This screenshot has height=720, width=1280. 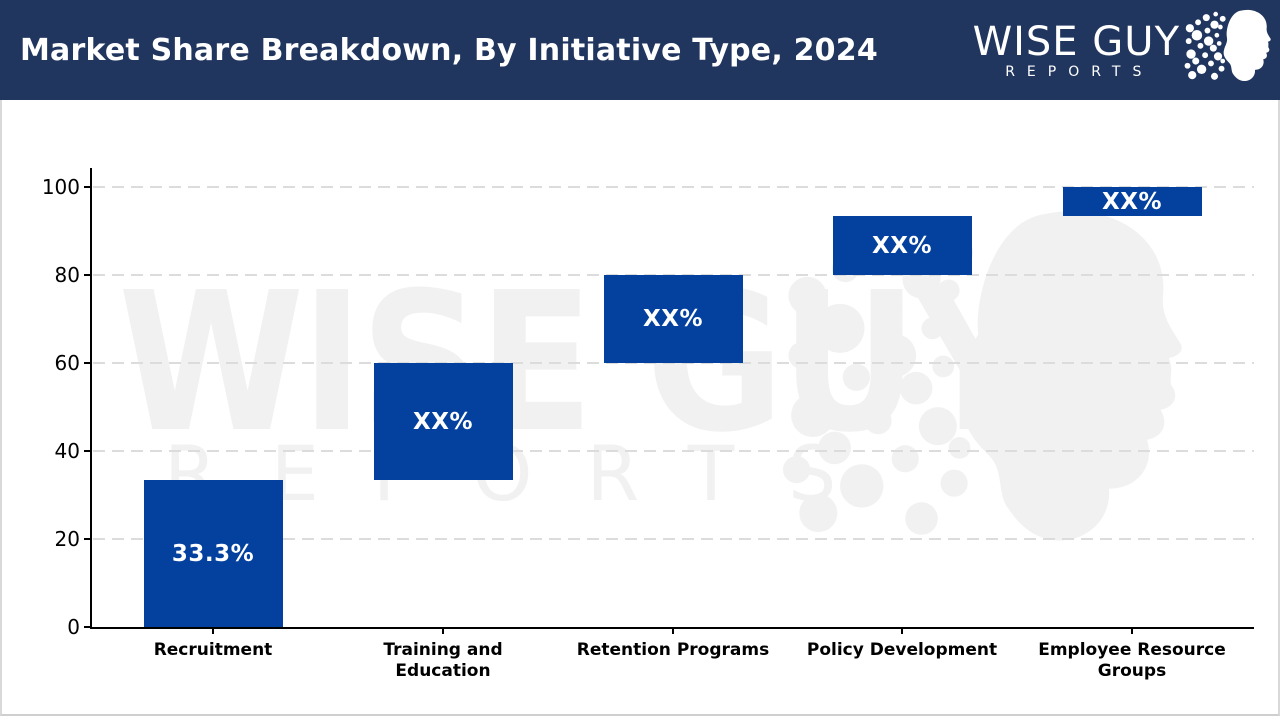 I want to click on y-tick-label-100: 100, so click(x=60, y=187).